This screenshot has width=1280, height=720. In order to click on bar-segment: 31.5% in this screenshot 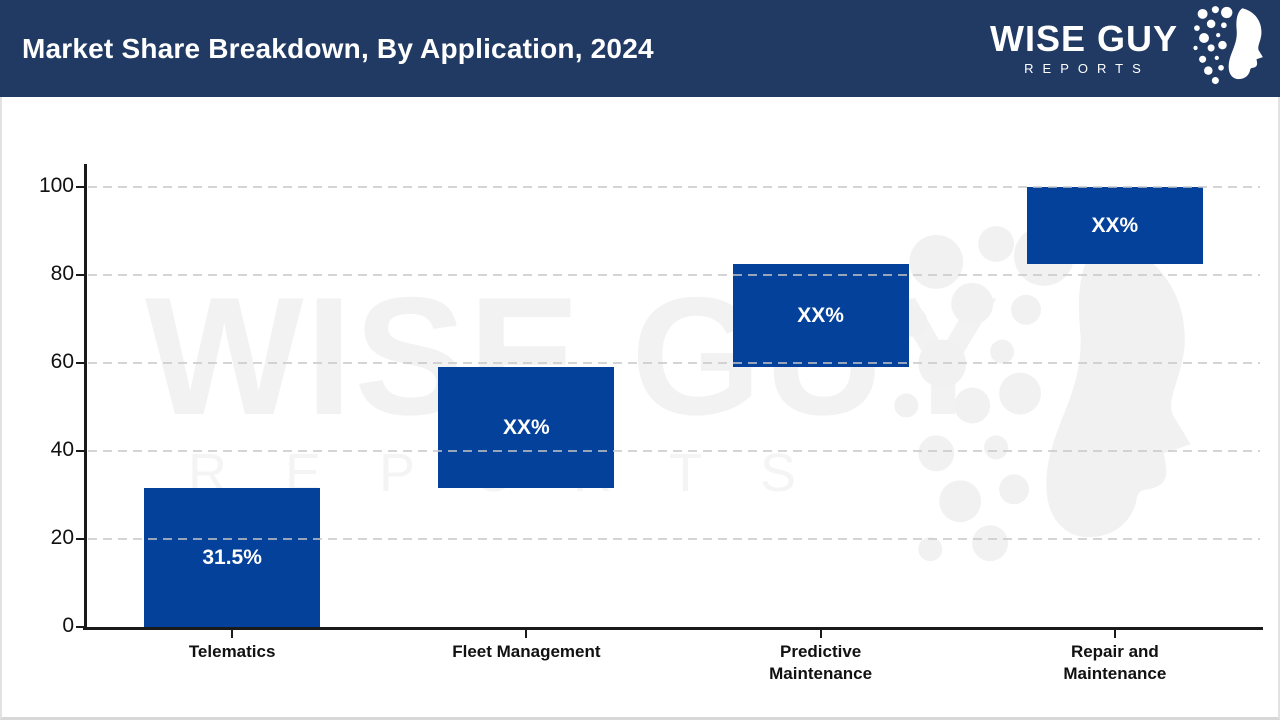, I will do `click(232, 557)`.